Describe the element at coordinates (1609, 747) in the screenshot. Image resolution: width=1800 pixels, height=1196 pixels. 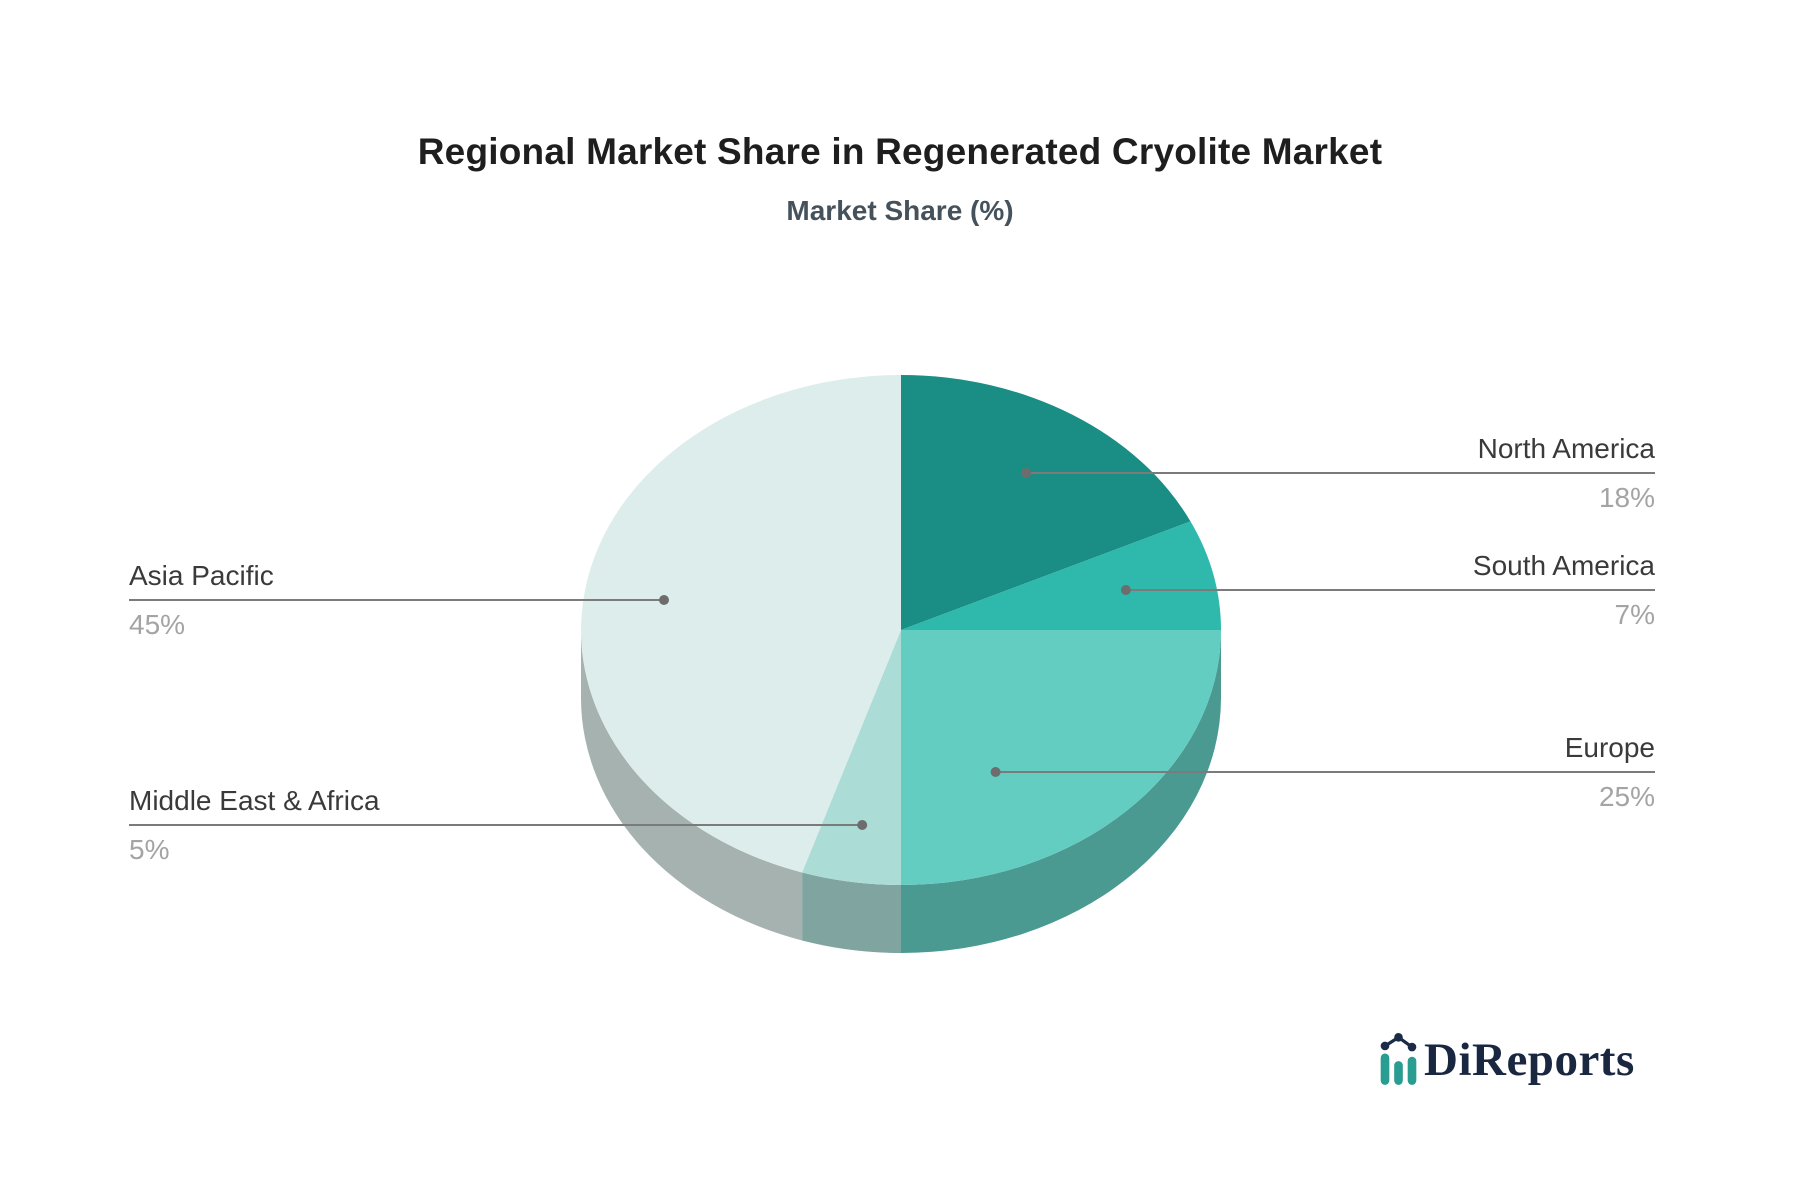
I see `callout-label-europe: Europe` at that location.